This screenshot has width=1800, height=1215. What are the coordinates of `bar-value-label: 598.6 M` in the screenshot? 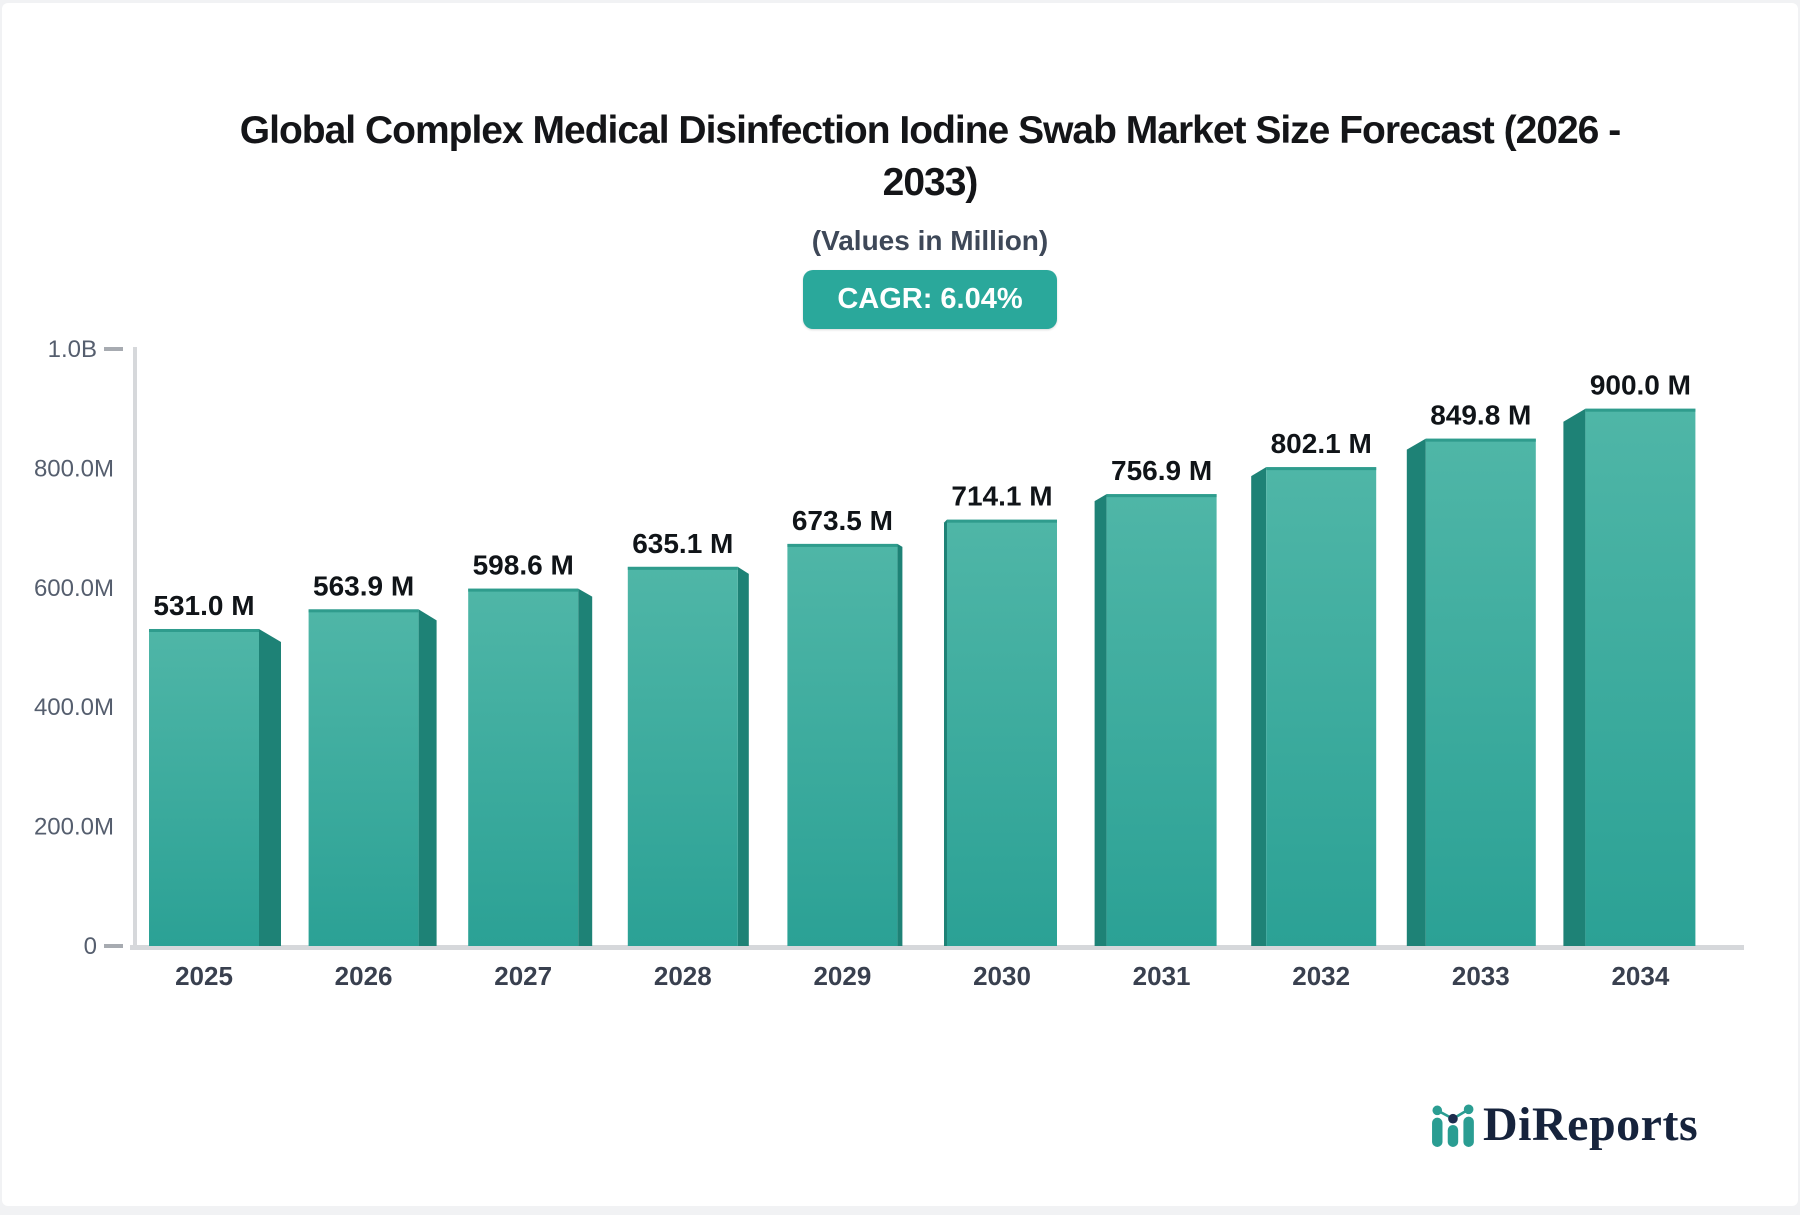 It's located at (523, 565).